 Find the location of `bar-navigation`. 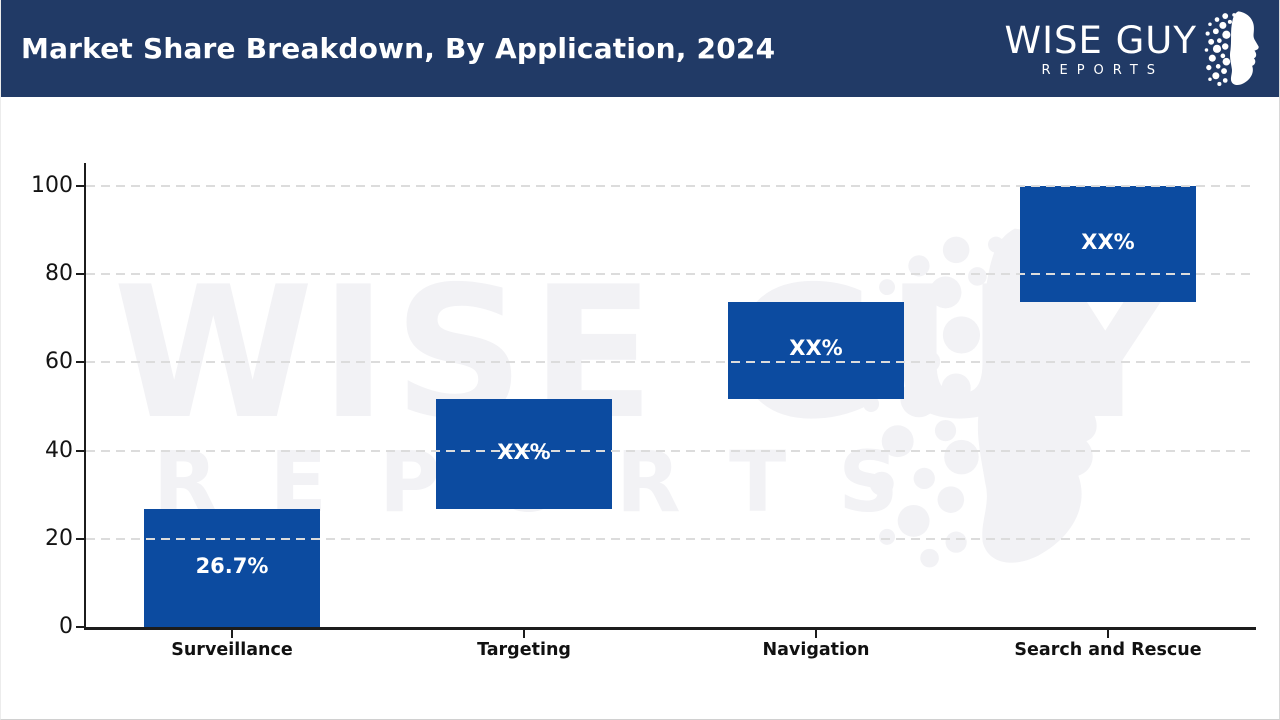

bar-navigation is located at coordinates (816, 350).